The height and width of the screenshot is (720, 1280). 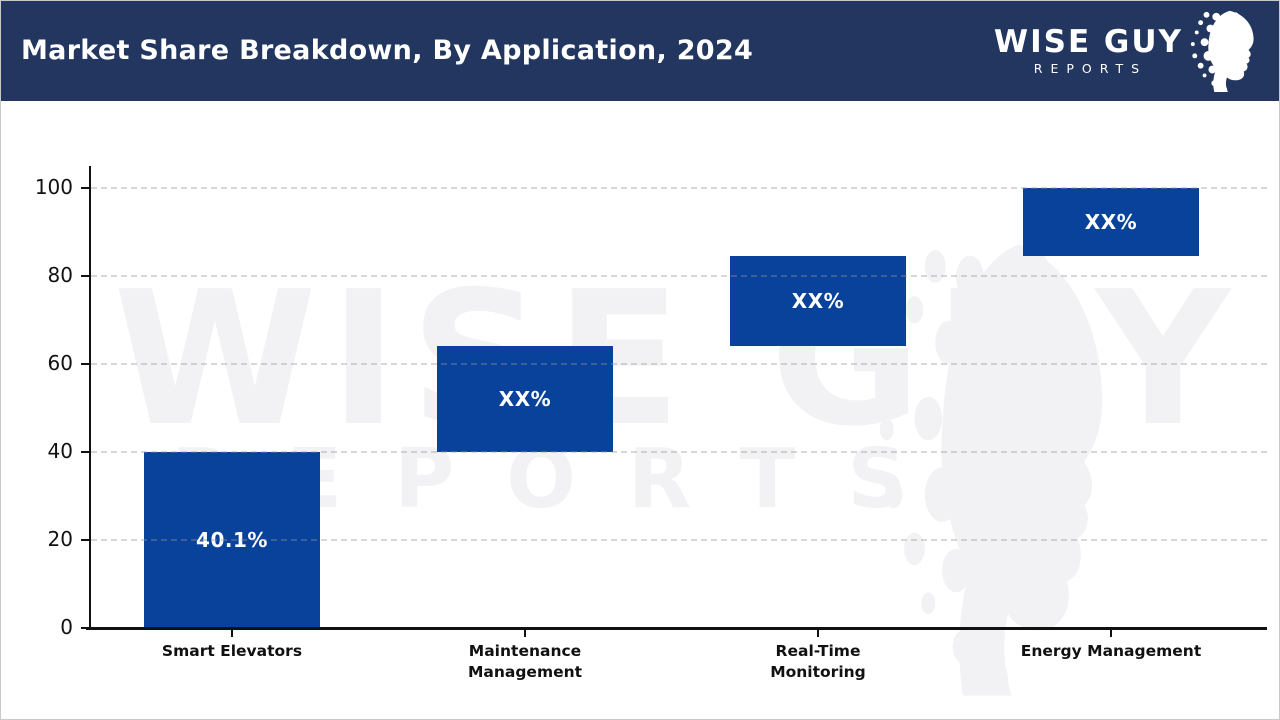 I want to click on x-axis-label-line: Maintenance, so click(x=525, y=651).